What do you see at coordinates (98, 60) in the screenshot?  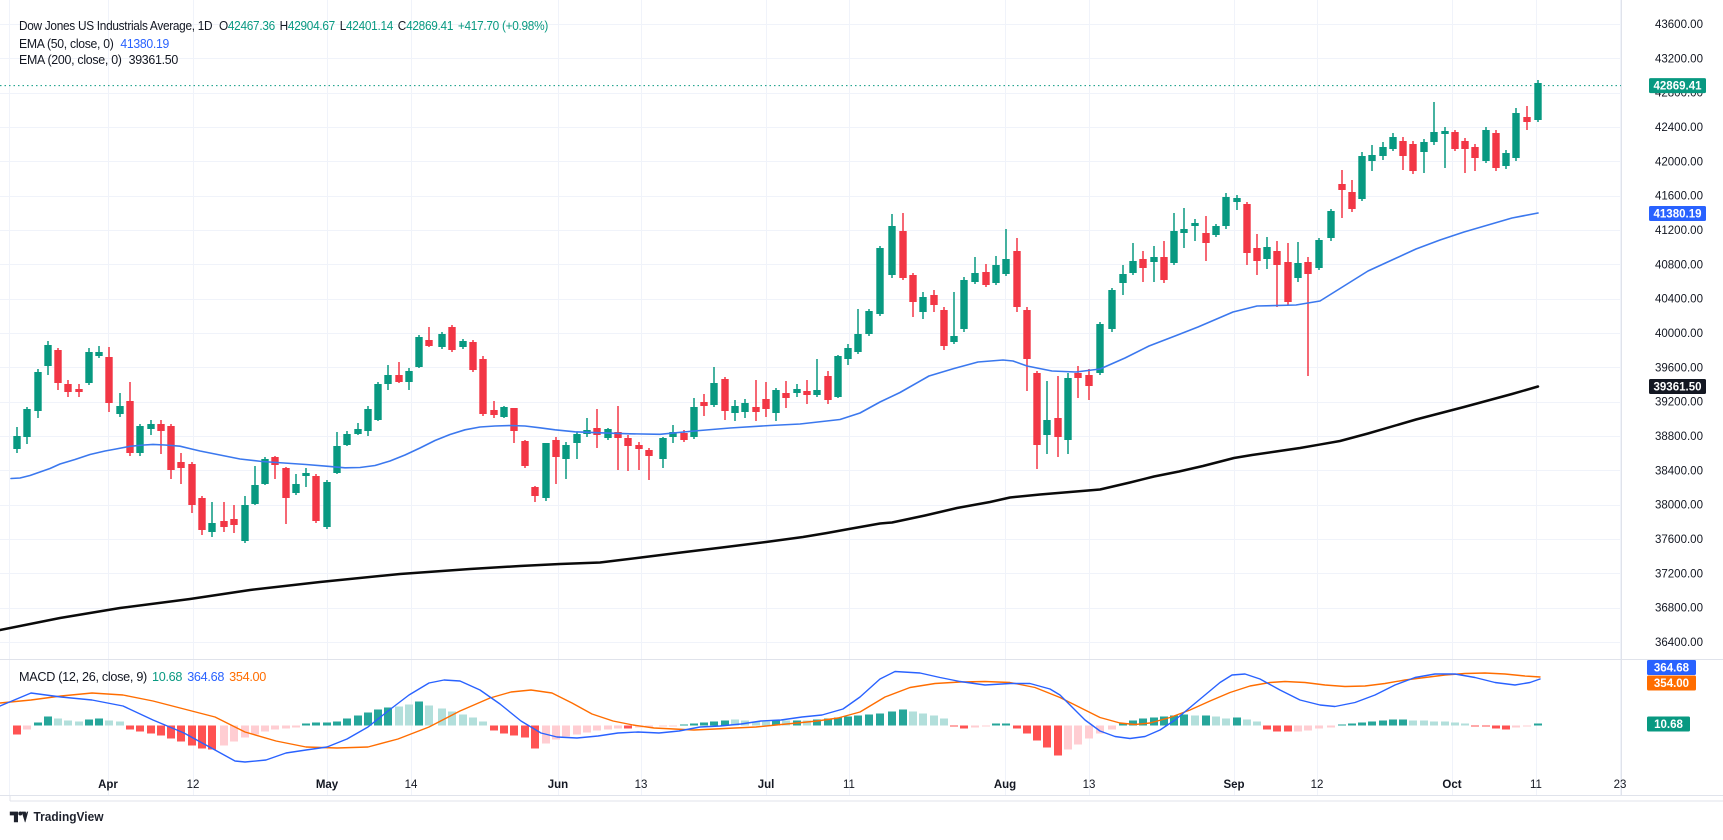 I see `svg-text:EMA (200, close, 0)39361.50: EMA (200, close, 0) 39361.50` at bounding box center [98, 60].